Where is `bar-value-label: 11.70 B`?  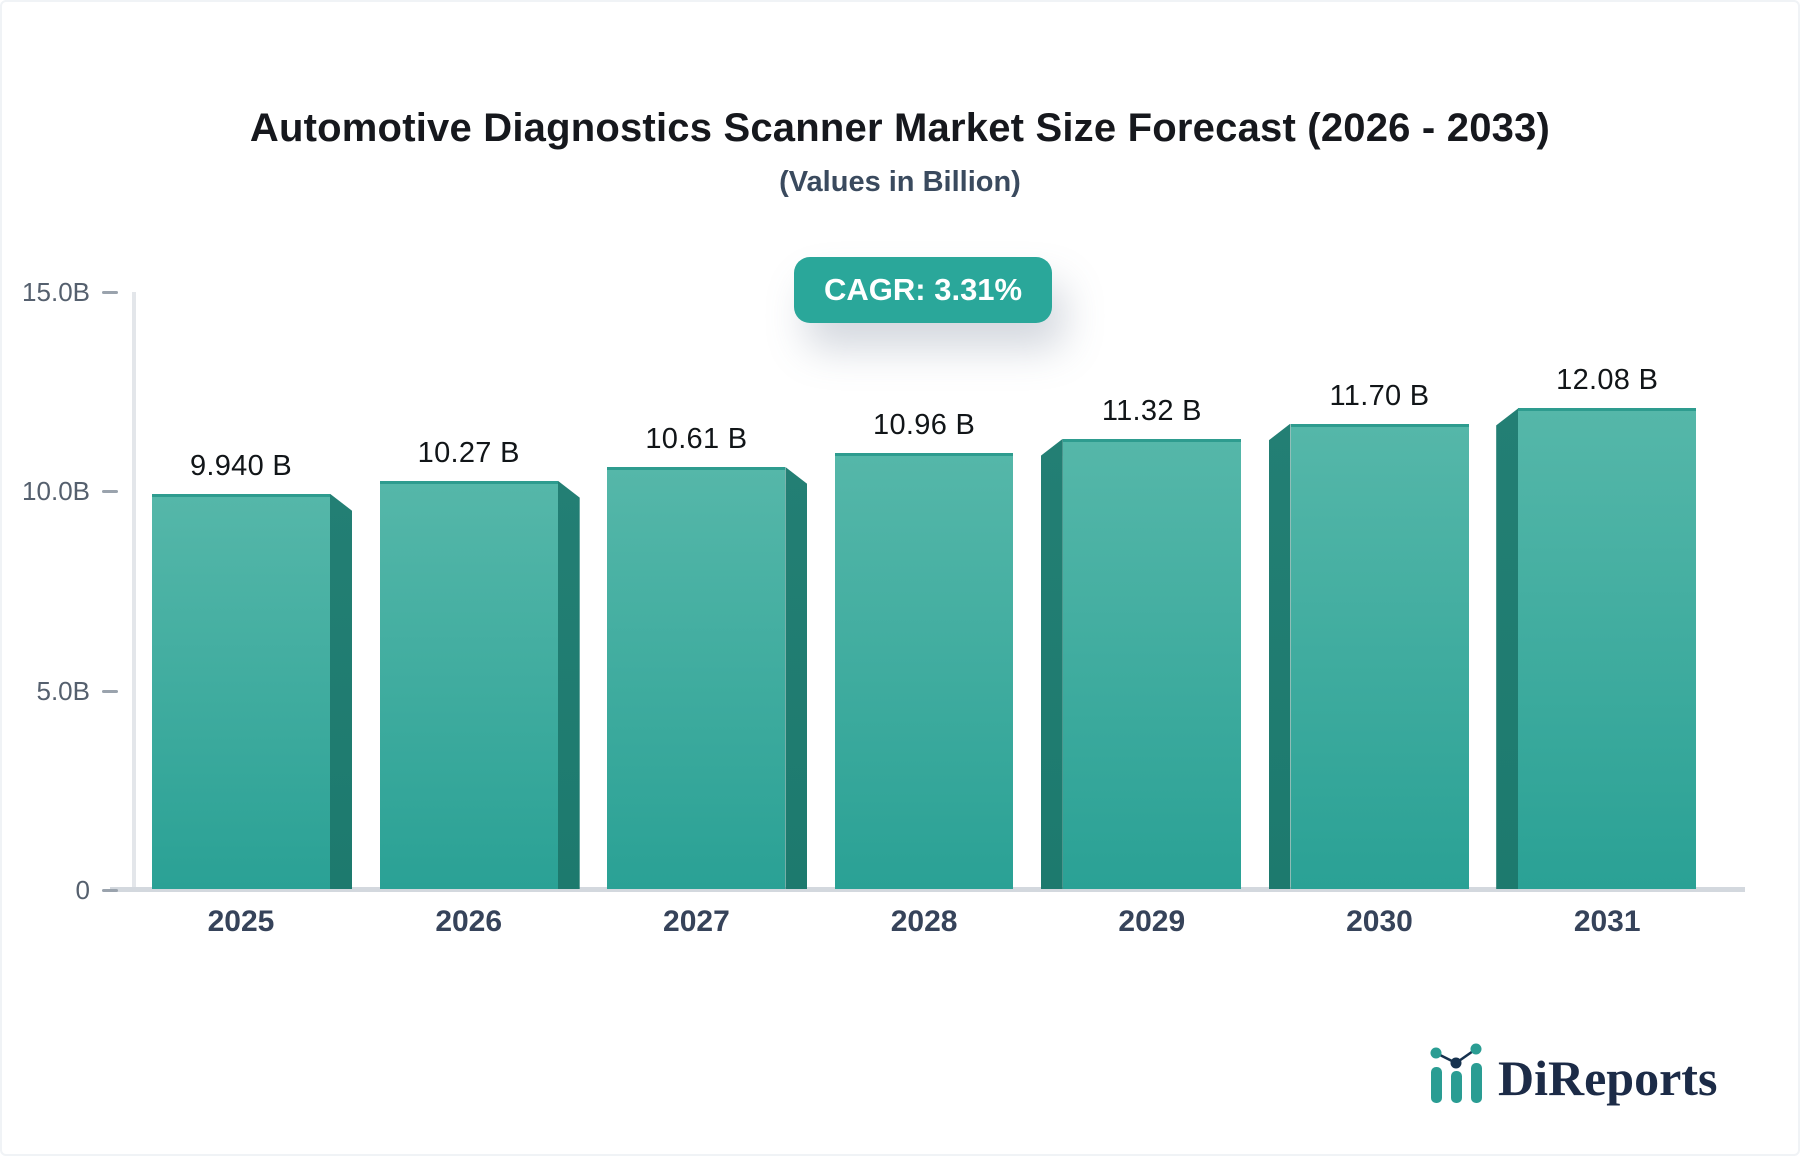
bar-value-label: 11.70 B is located at coordinates (1379, 395).